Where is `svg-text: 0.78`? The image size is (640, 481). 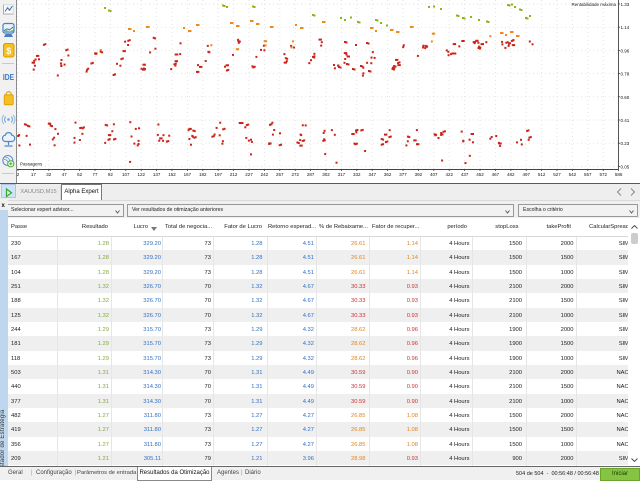
svg-text: 0.78 is located at coordinates (625, 74).